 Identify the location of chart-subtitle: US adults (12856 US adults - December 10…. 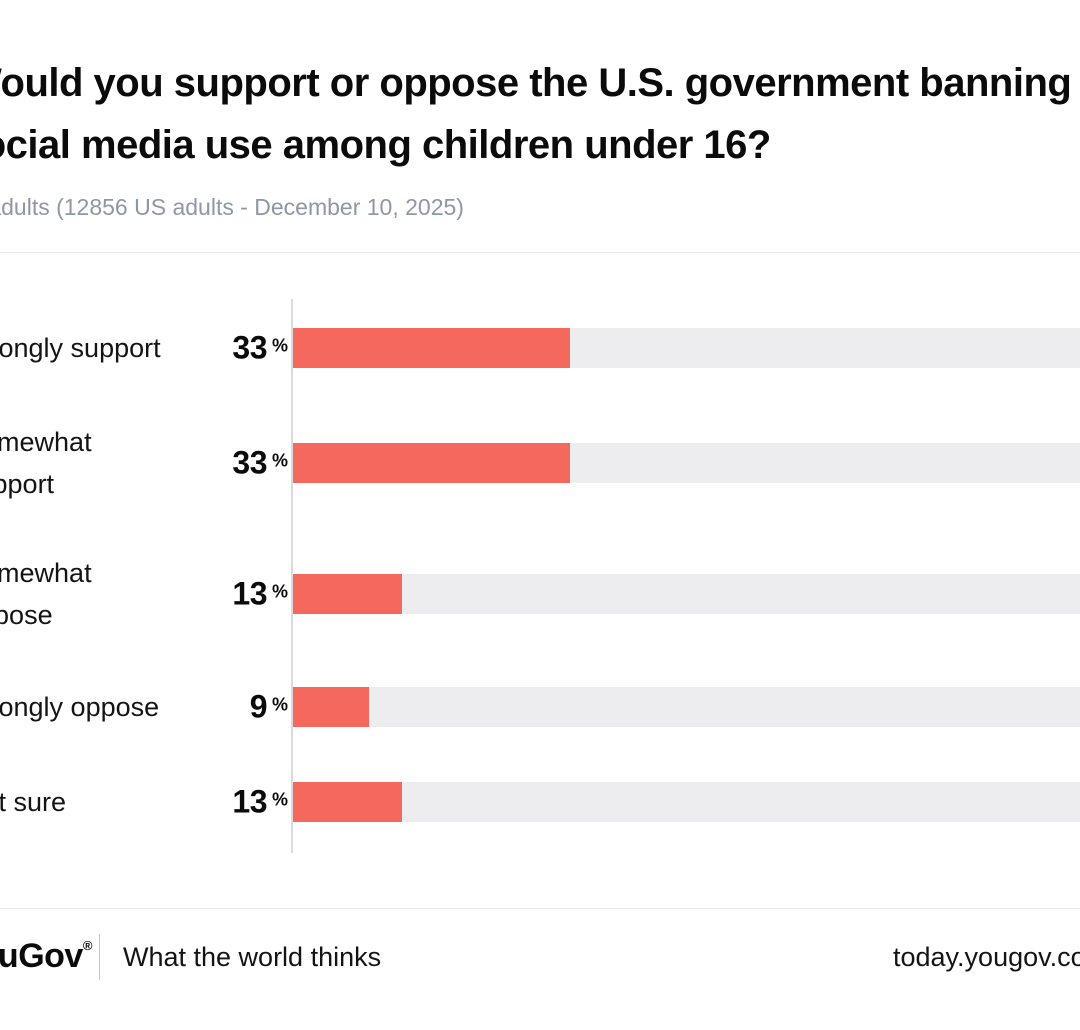
(232, 207).